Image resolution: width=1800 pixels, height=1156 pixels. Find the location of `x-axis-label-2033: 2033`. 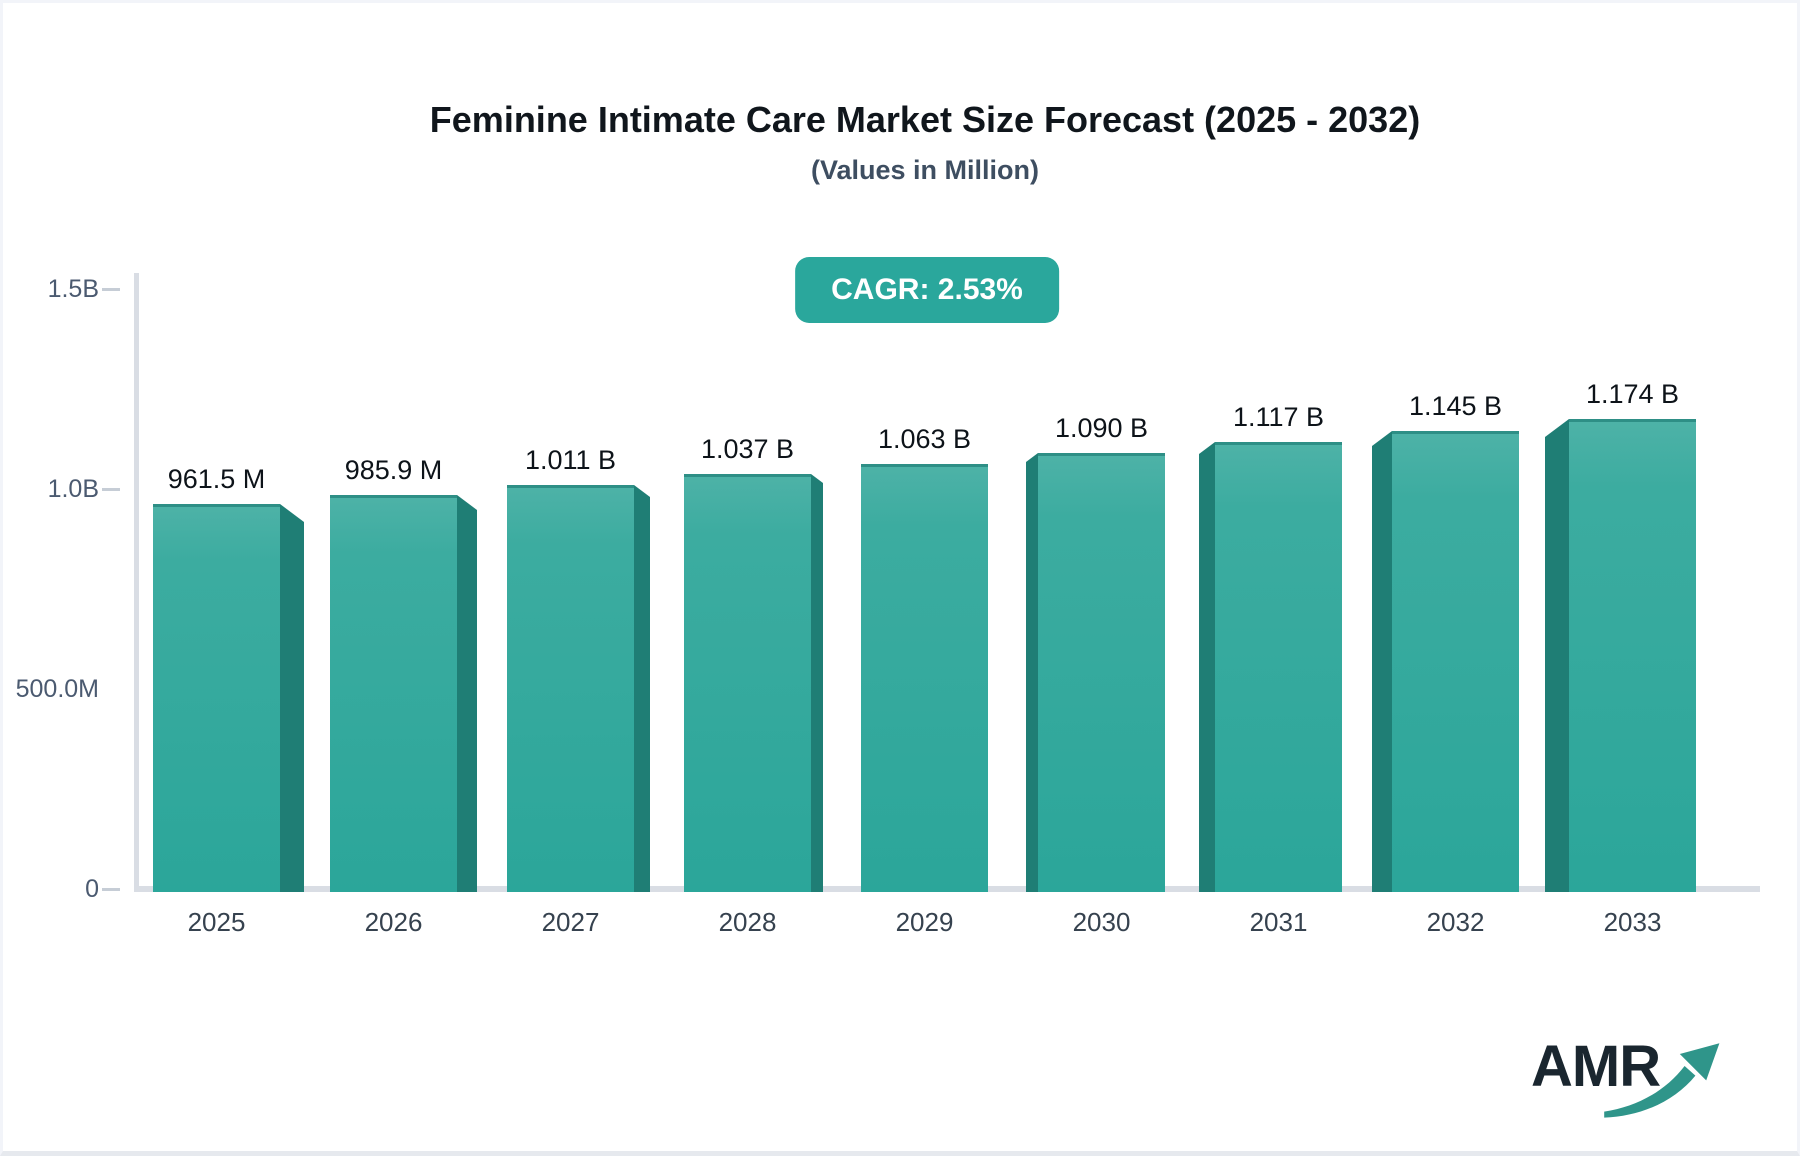

x-axis-label-2033: 2033 is located at coordinates (1632, 922).